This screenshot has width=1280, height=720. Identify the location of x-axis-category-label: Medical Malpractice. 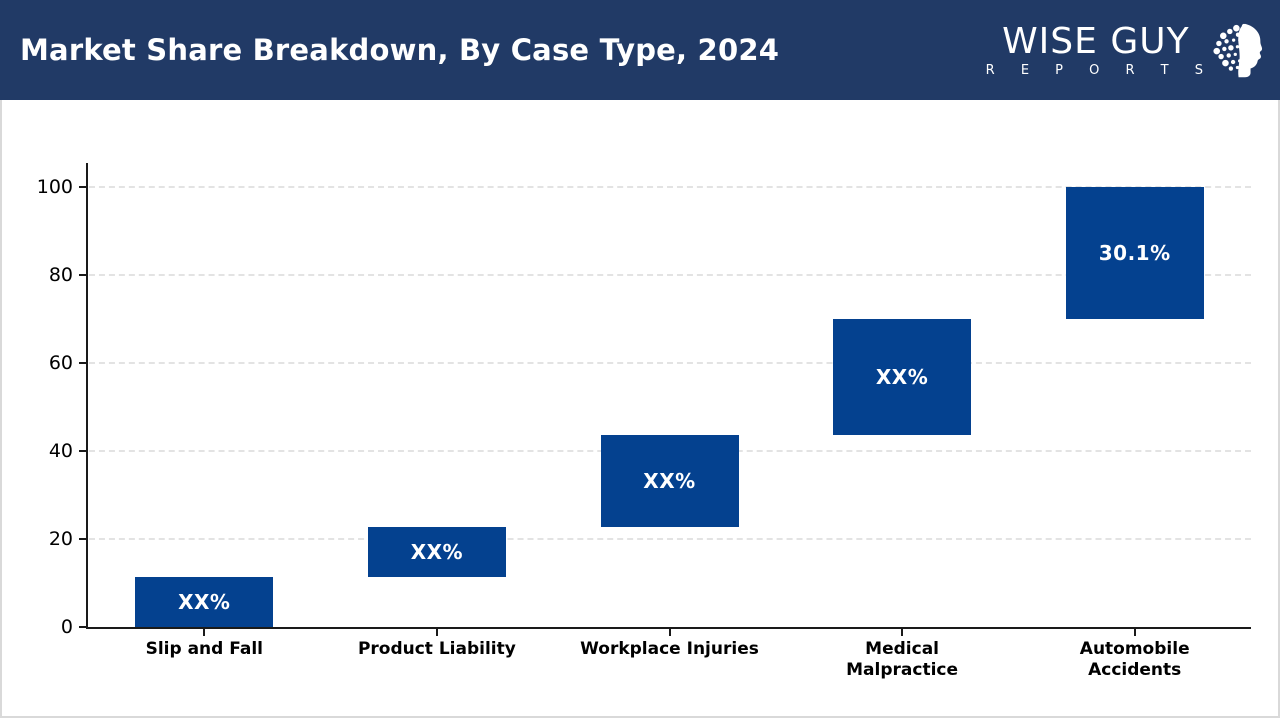
(902, 659).